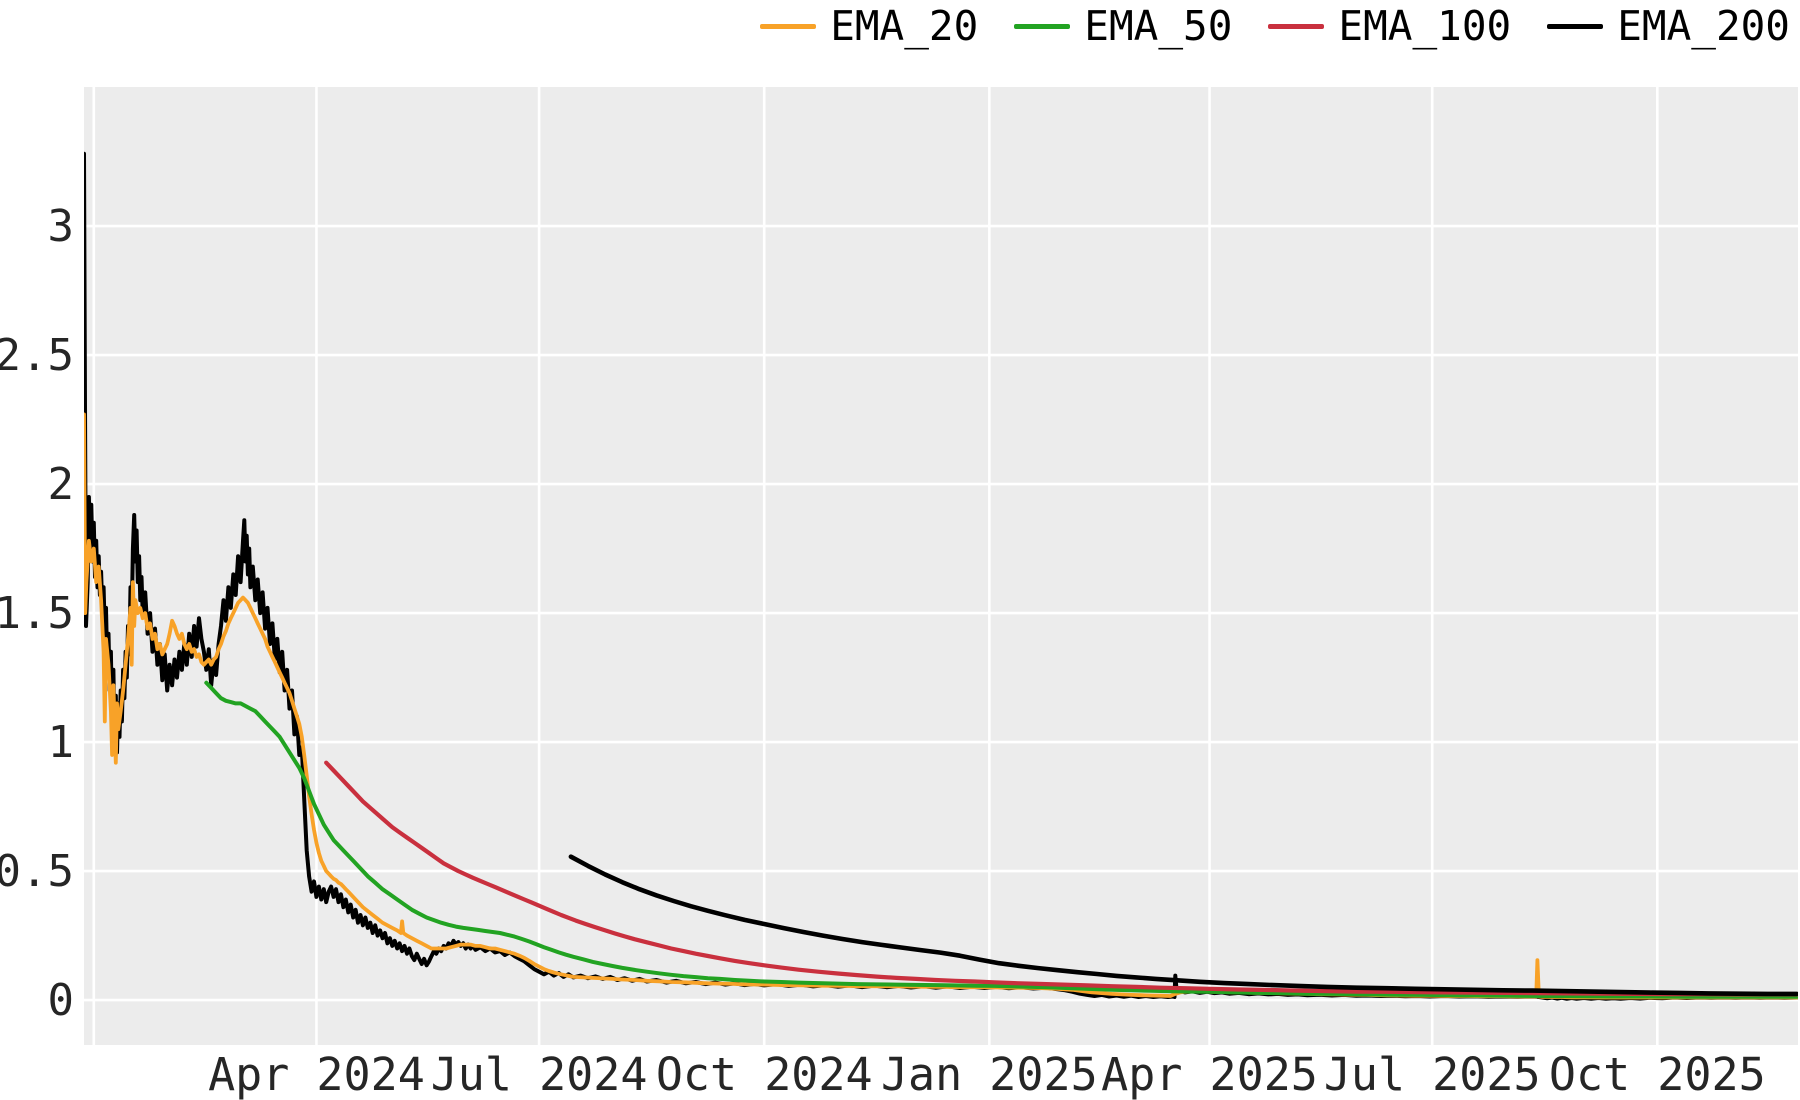 Image resolution: width=1800 pixels, height=1100 pixels. I want to click on ema-20-line-swatch-icon, so click(788, 26).